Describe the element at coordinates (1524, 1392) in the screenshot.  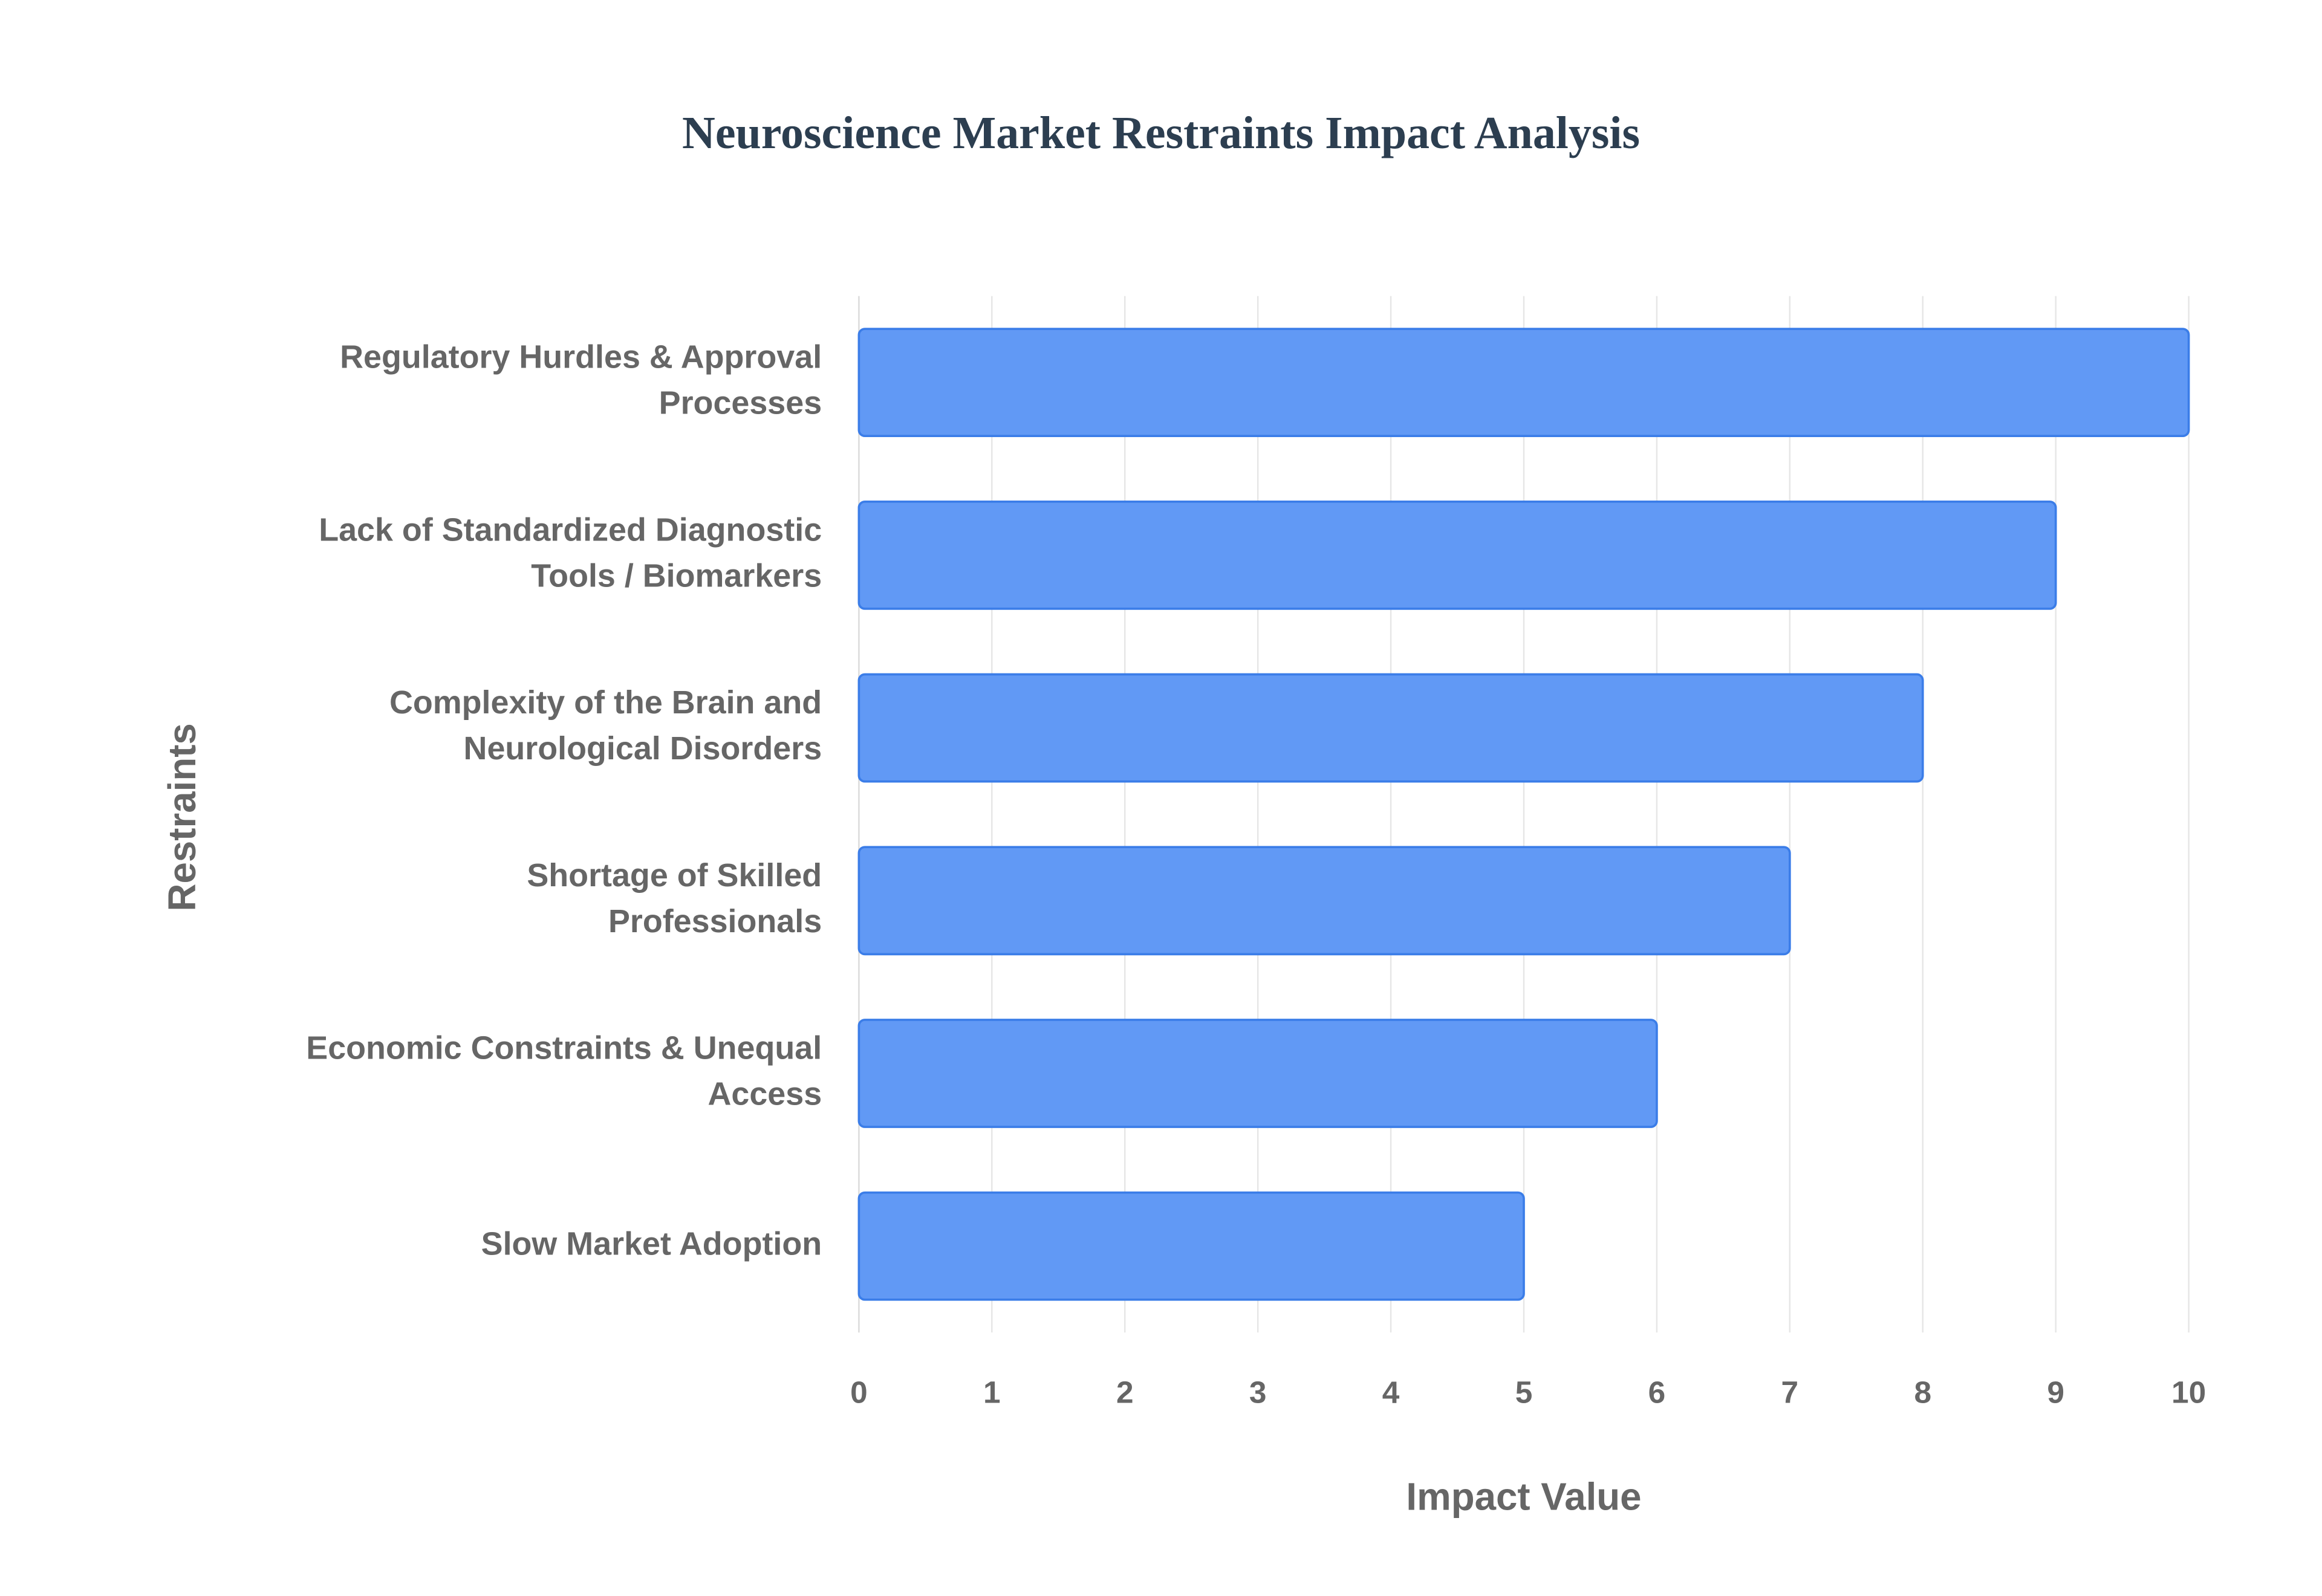
I see `x-tick-label: 5` at that location.